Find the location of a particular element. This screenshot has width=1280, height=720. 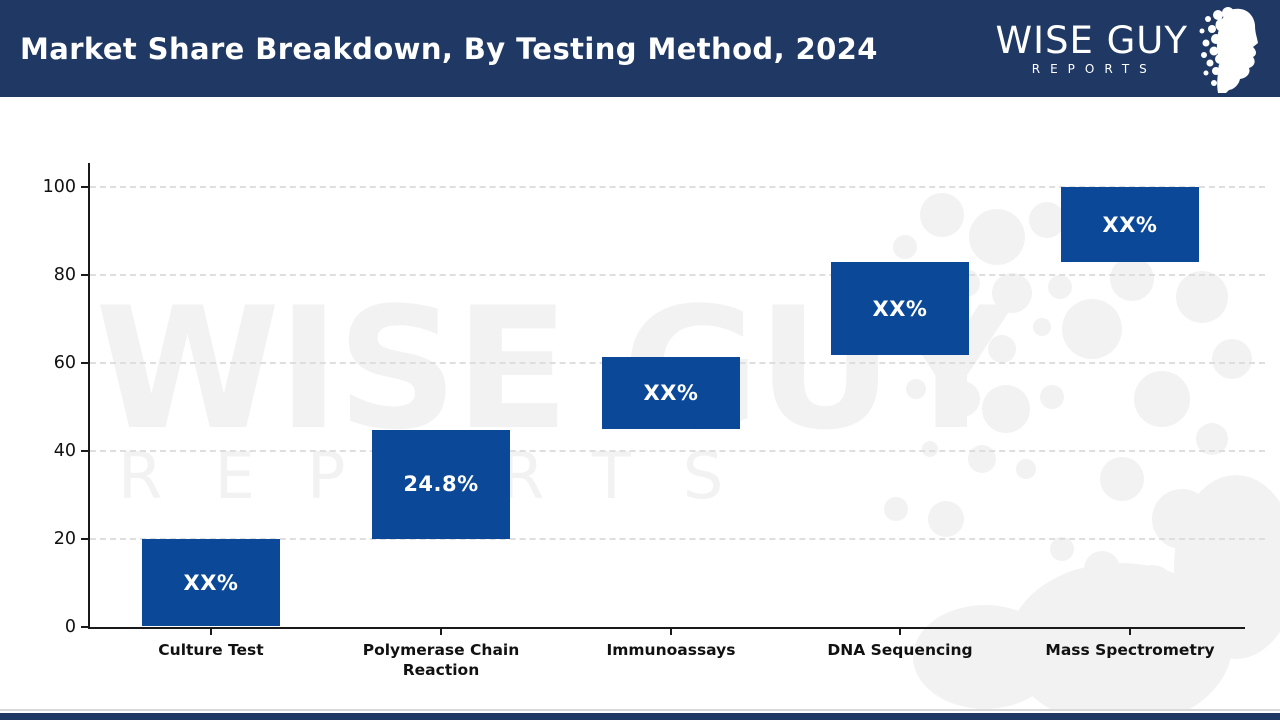

waterfall-bar: 24.8% is located at coordinates (441, 484).